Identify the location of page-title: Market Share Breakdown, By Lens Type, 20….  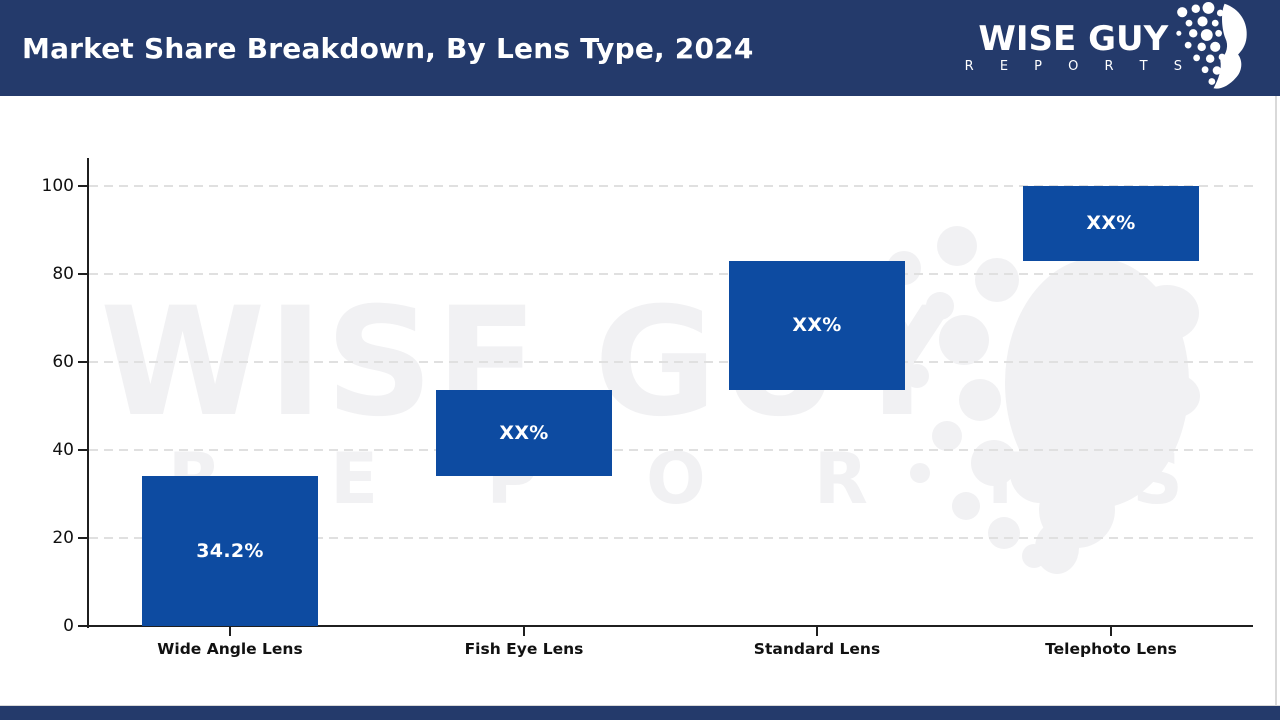
(388, 48).